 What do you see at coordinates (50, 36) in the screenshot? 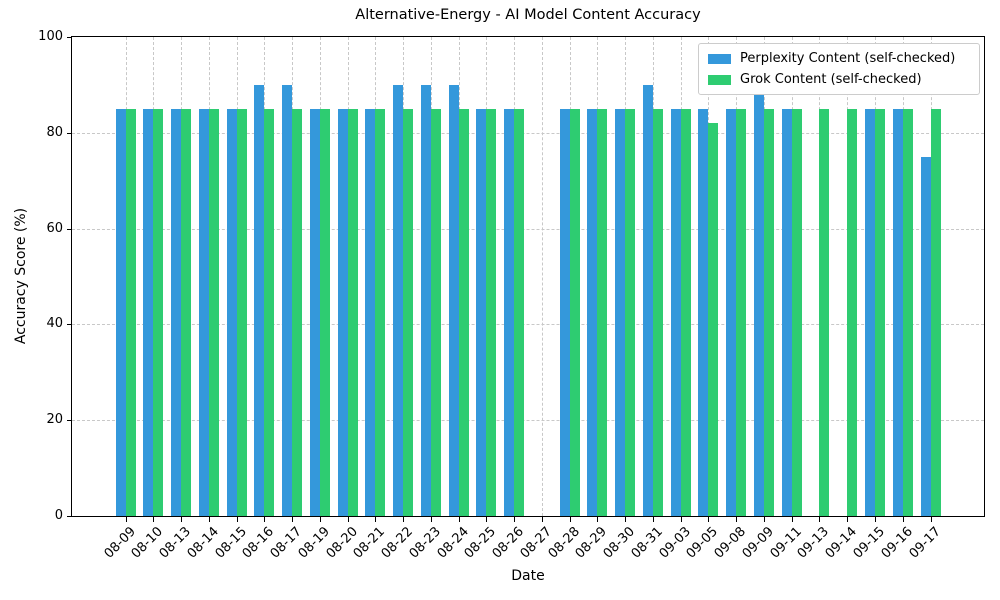
I see `y-tick-label: 100` at bounding box center [50, 36].